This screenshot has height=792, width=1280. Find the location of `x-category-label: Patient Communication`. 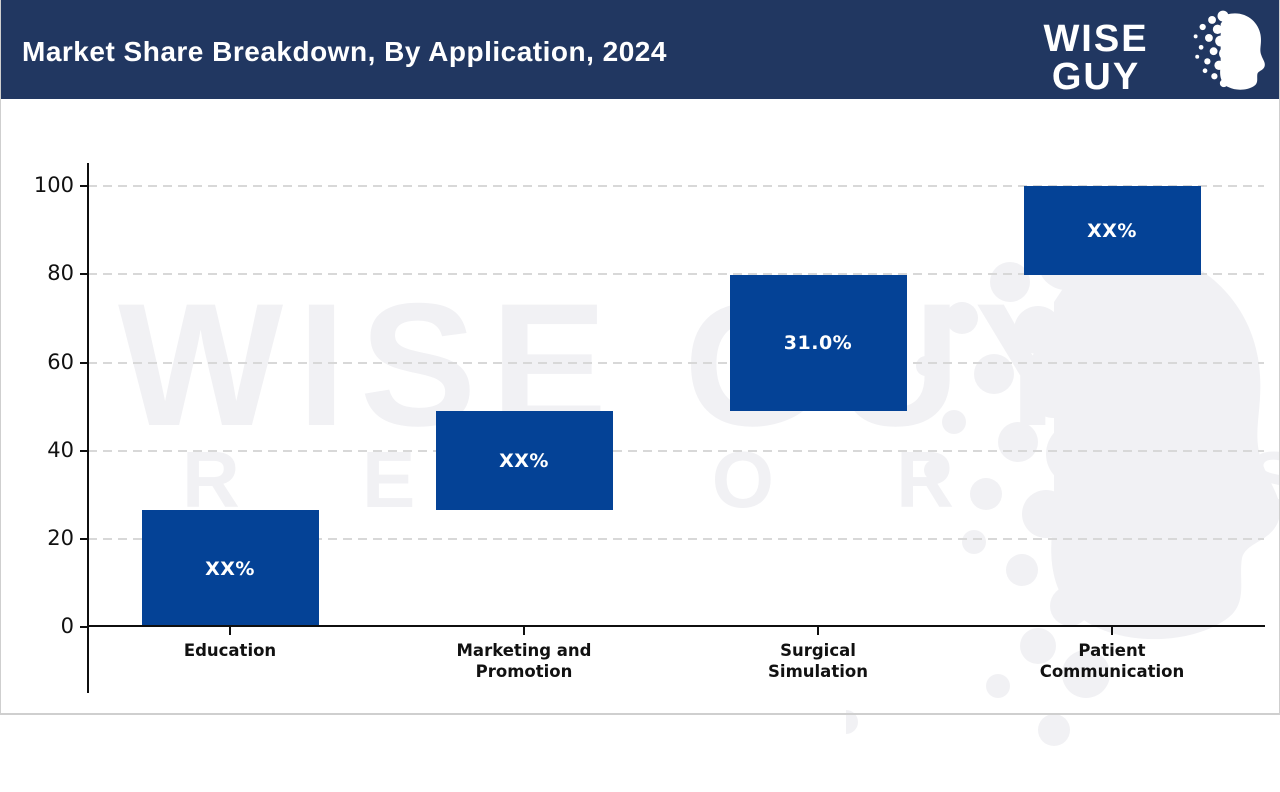

x-category-label: Patient Communication is located at coordinates (1112, 661).